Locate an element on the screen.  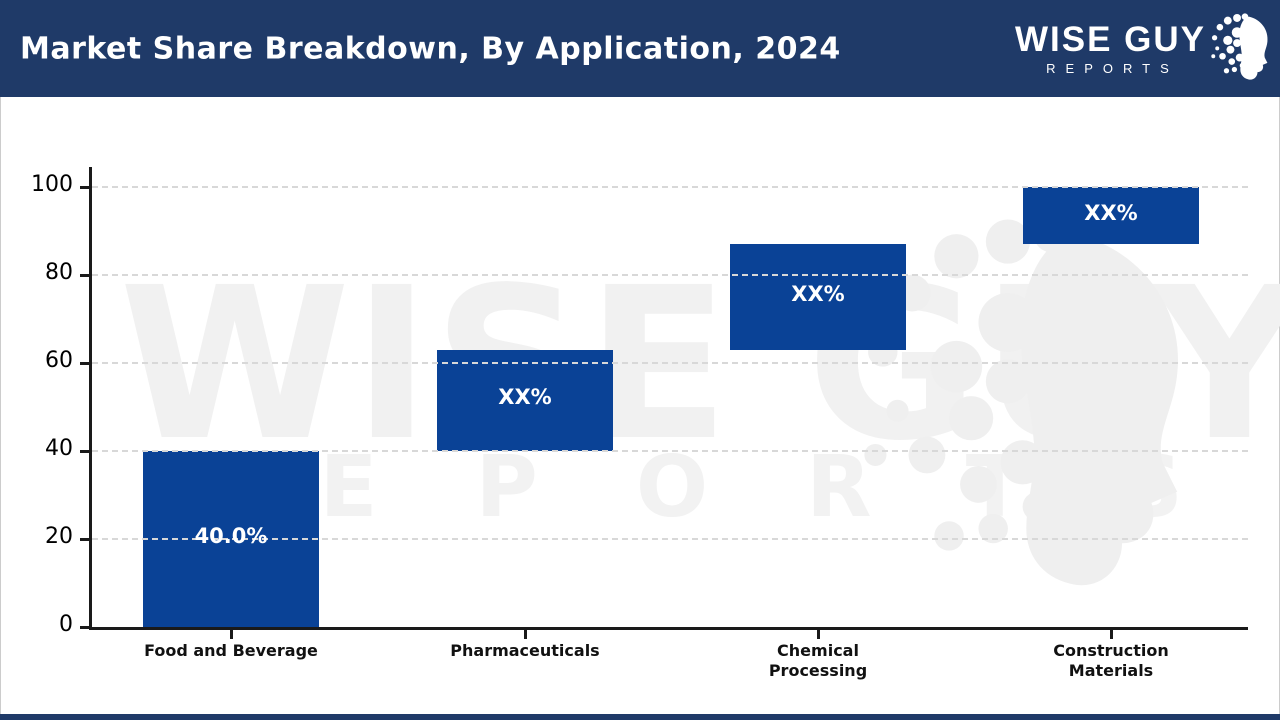
x-category-label: Construction Materials is located at coordinates (1111, 660).